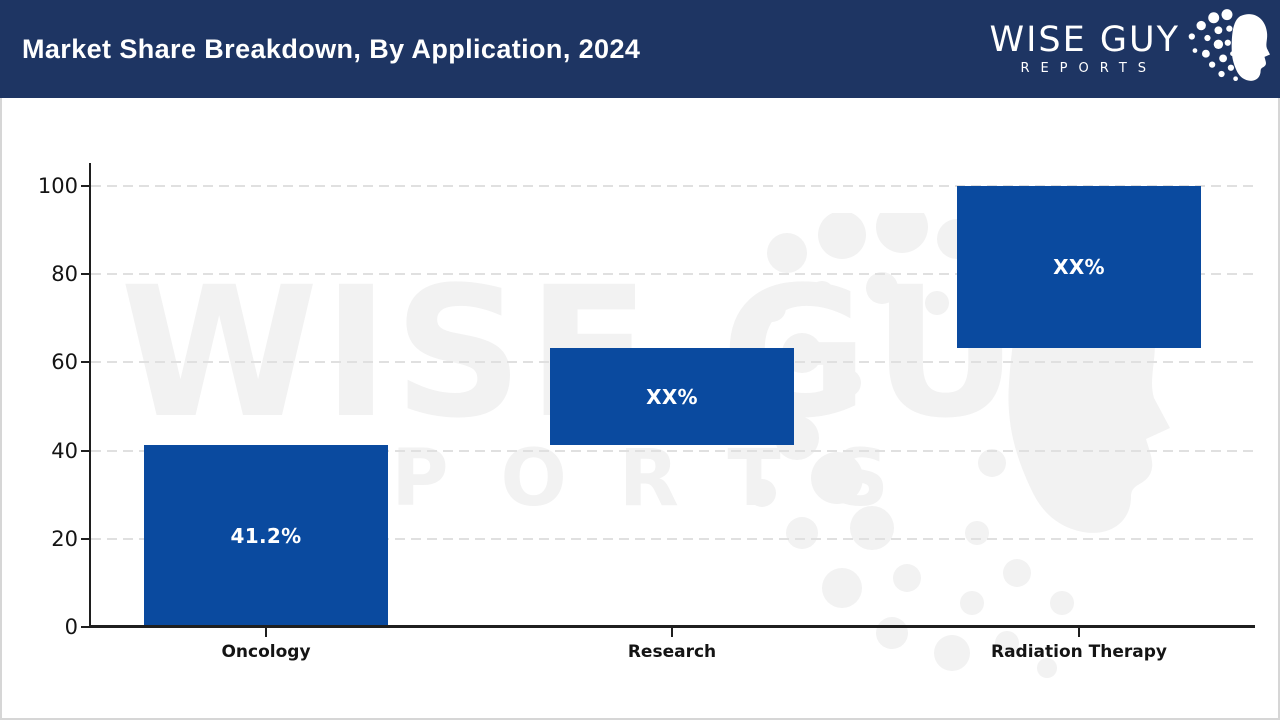  I want to click on brand-logo-text: WISE GUY REPORTS, so click(1084, 49).